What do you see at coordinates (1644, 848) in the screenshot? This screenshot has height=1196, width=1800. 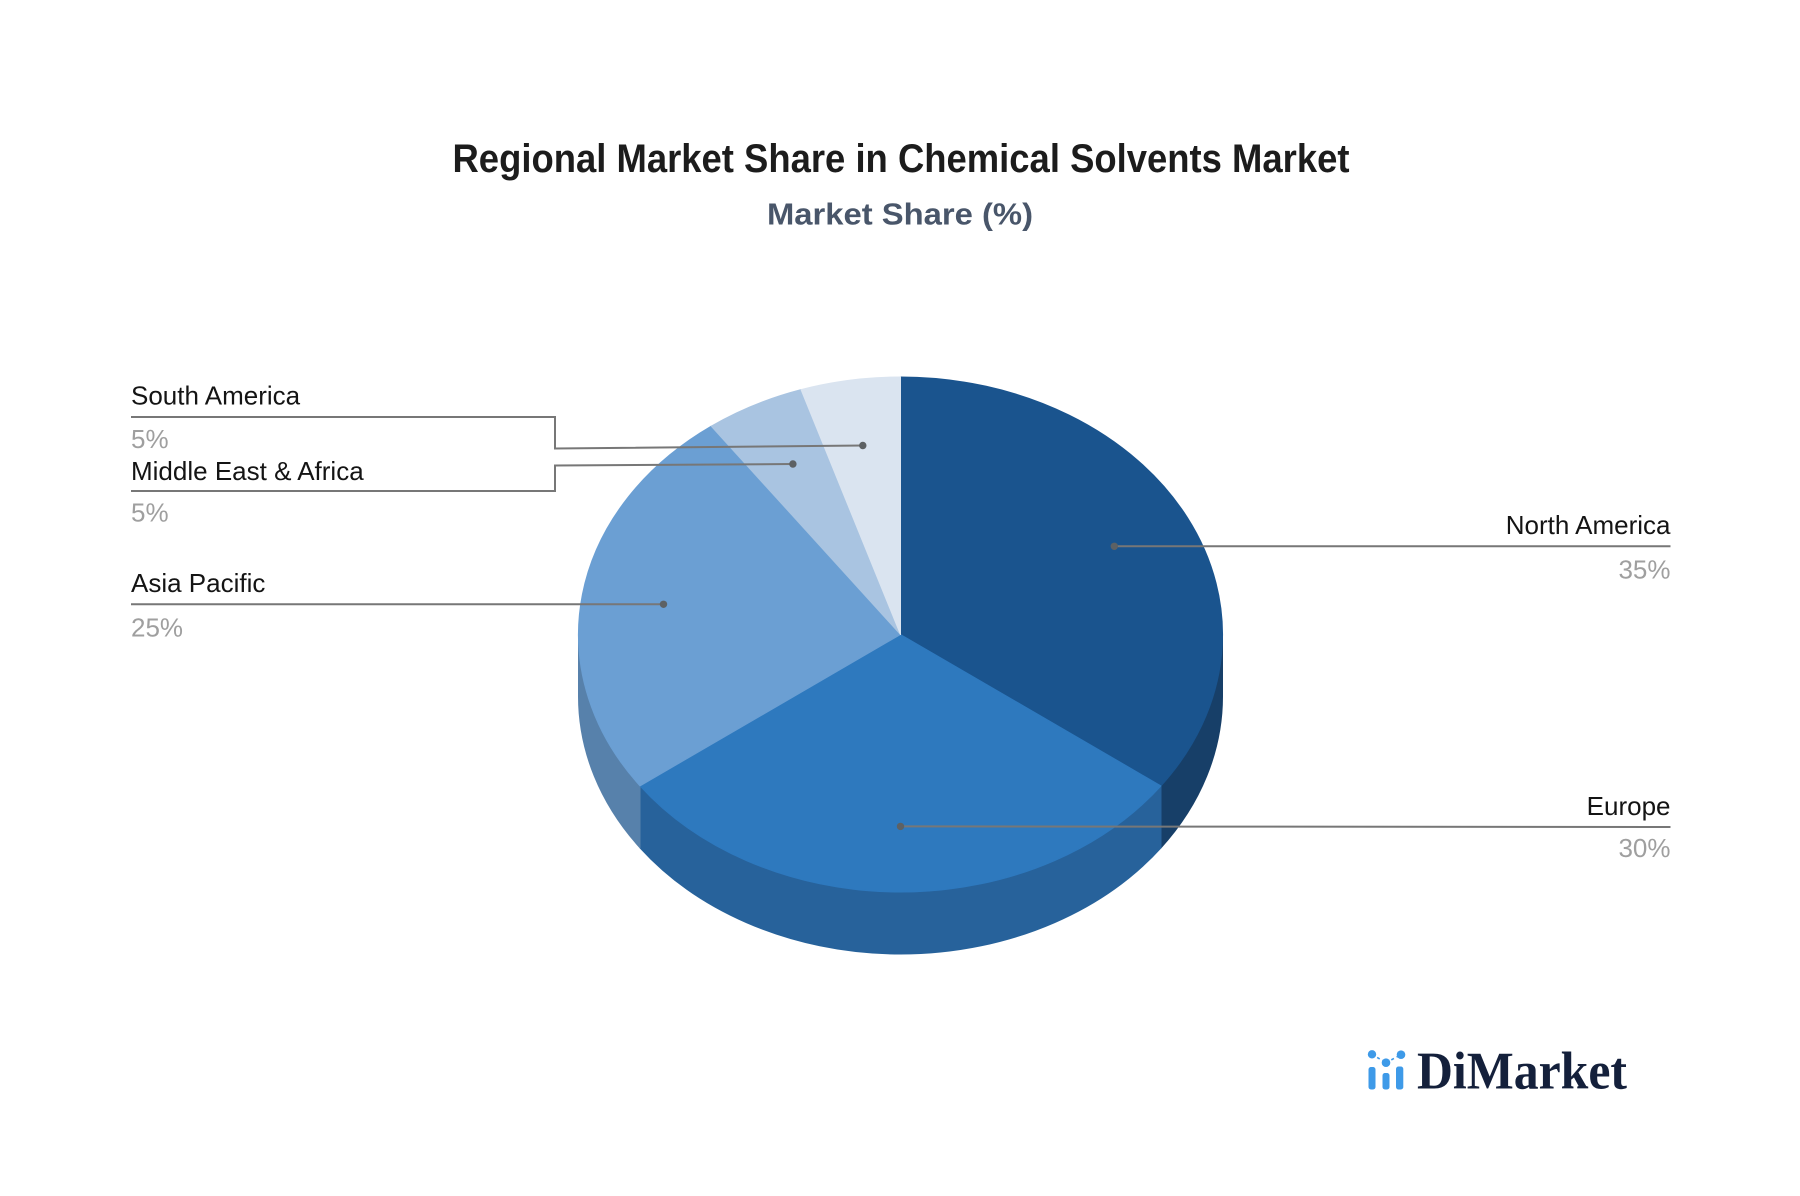 I see `svg-text: 30%` at bounding box center [1644, 848].